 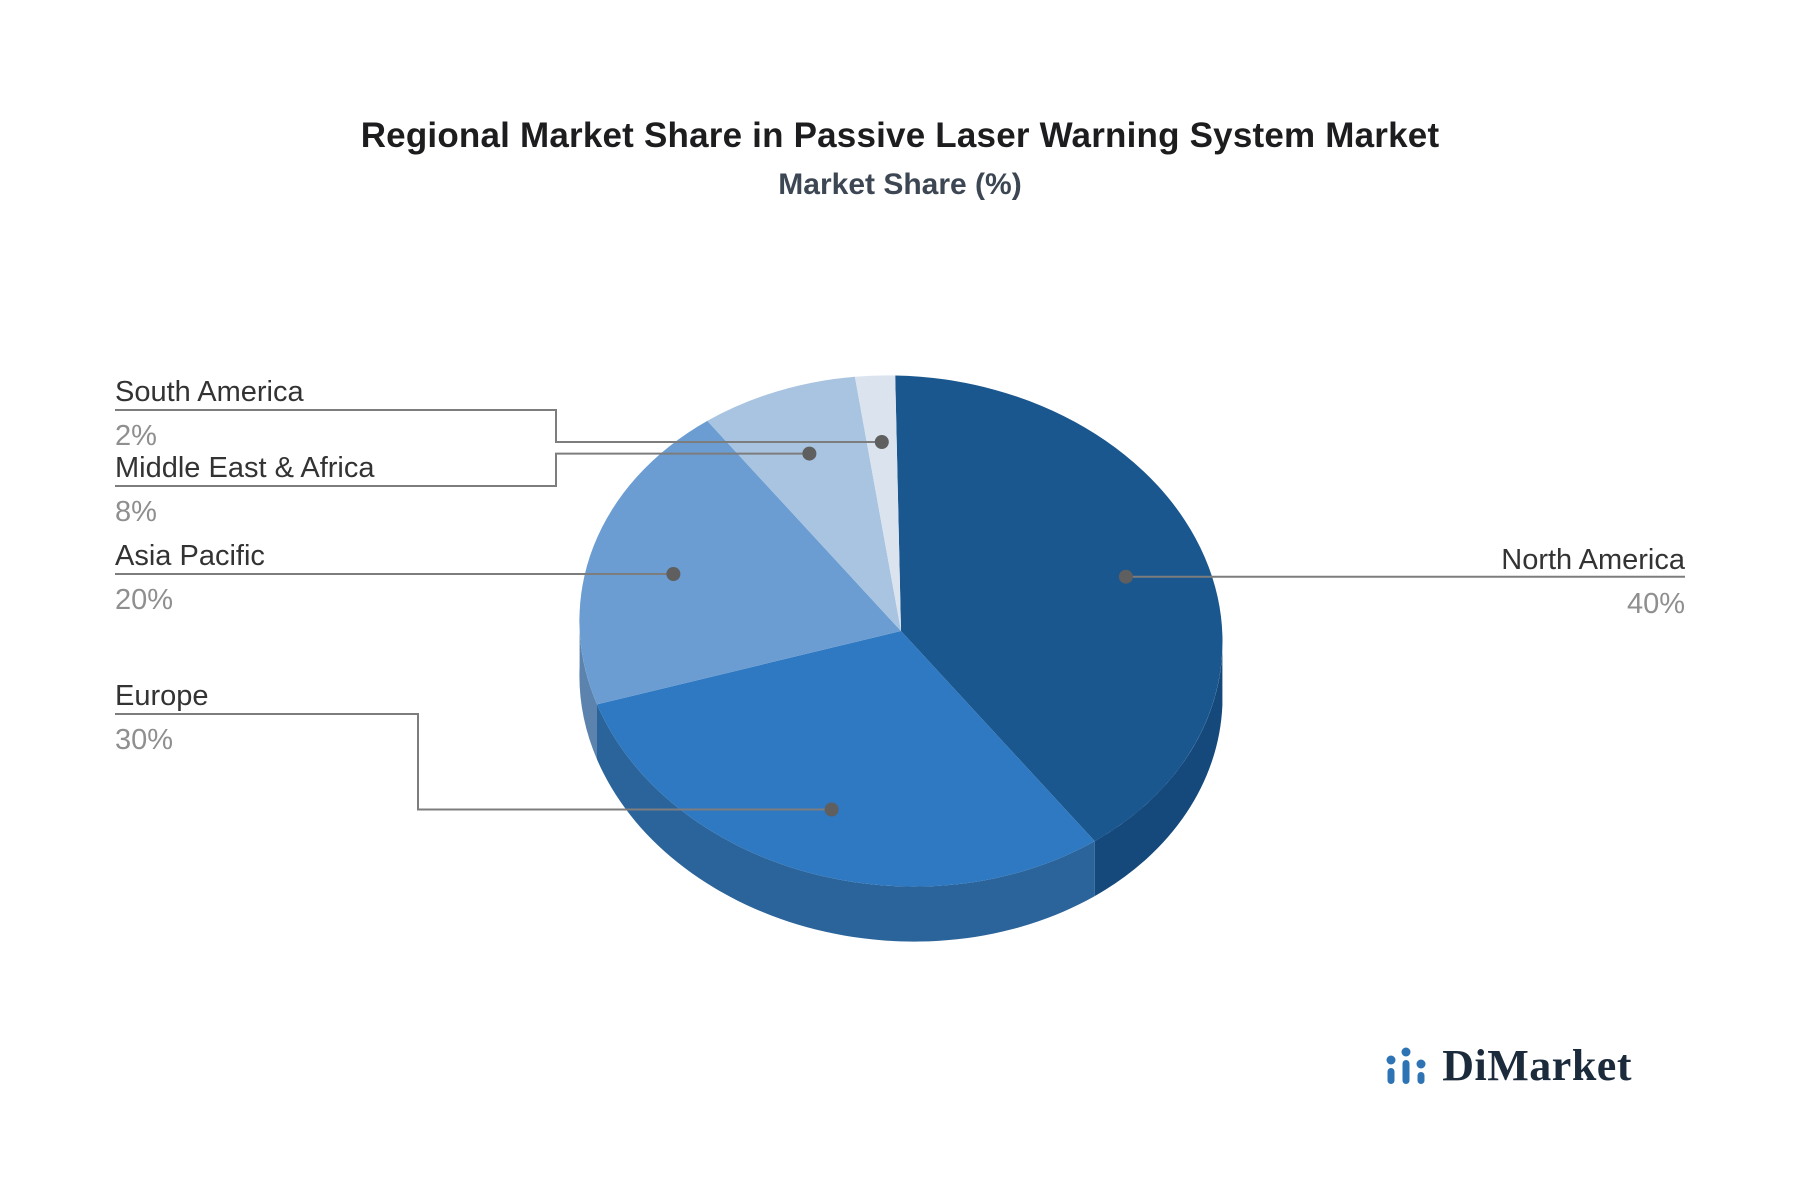 I want to click on chart-subtitle: Market Share (%), so click(x=900, y=184).